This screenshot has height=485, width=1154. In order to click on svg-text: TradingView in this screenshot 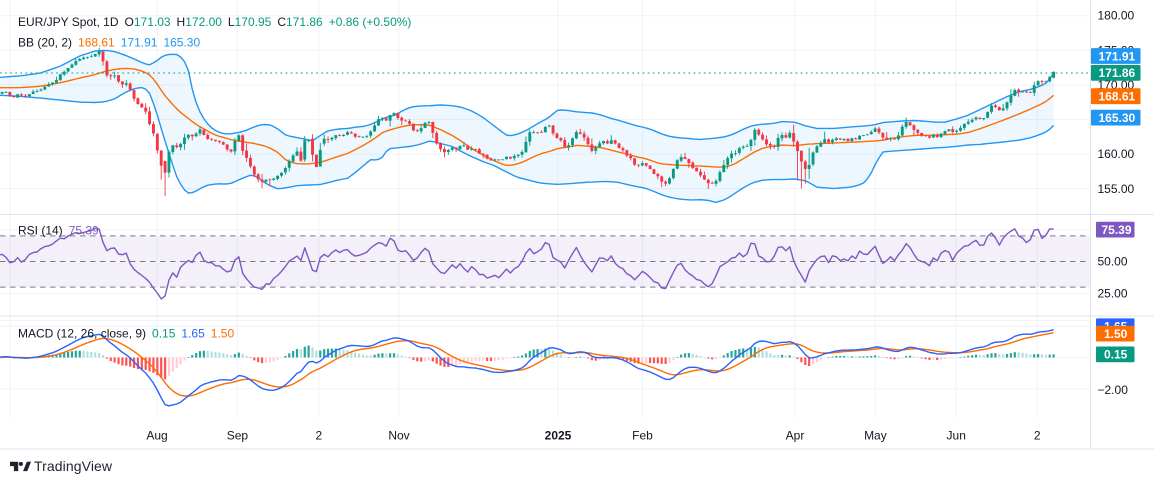, I will do `click(73, 466)`.